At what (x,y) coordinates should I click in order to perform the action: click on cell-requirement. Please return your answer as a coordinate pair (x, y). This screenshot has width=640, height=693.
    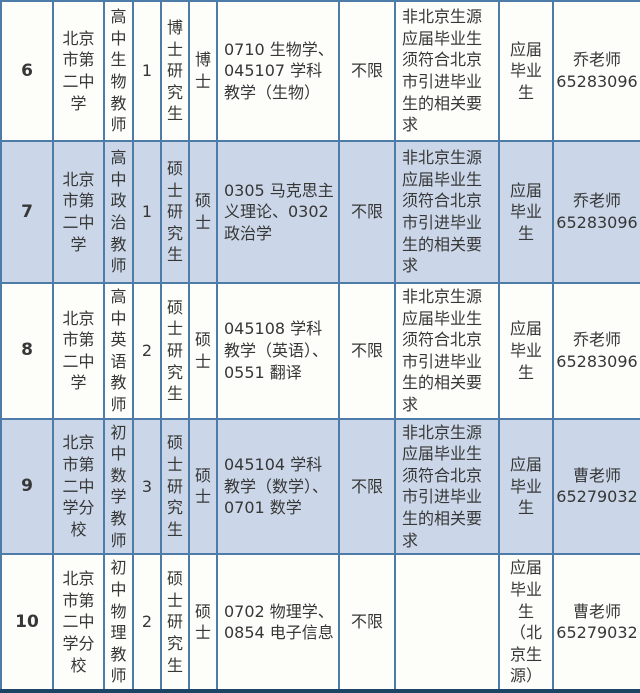
    Looking at the image, I should click on (447, 623).